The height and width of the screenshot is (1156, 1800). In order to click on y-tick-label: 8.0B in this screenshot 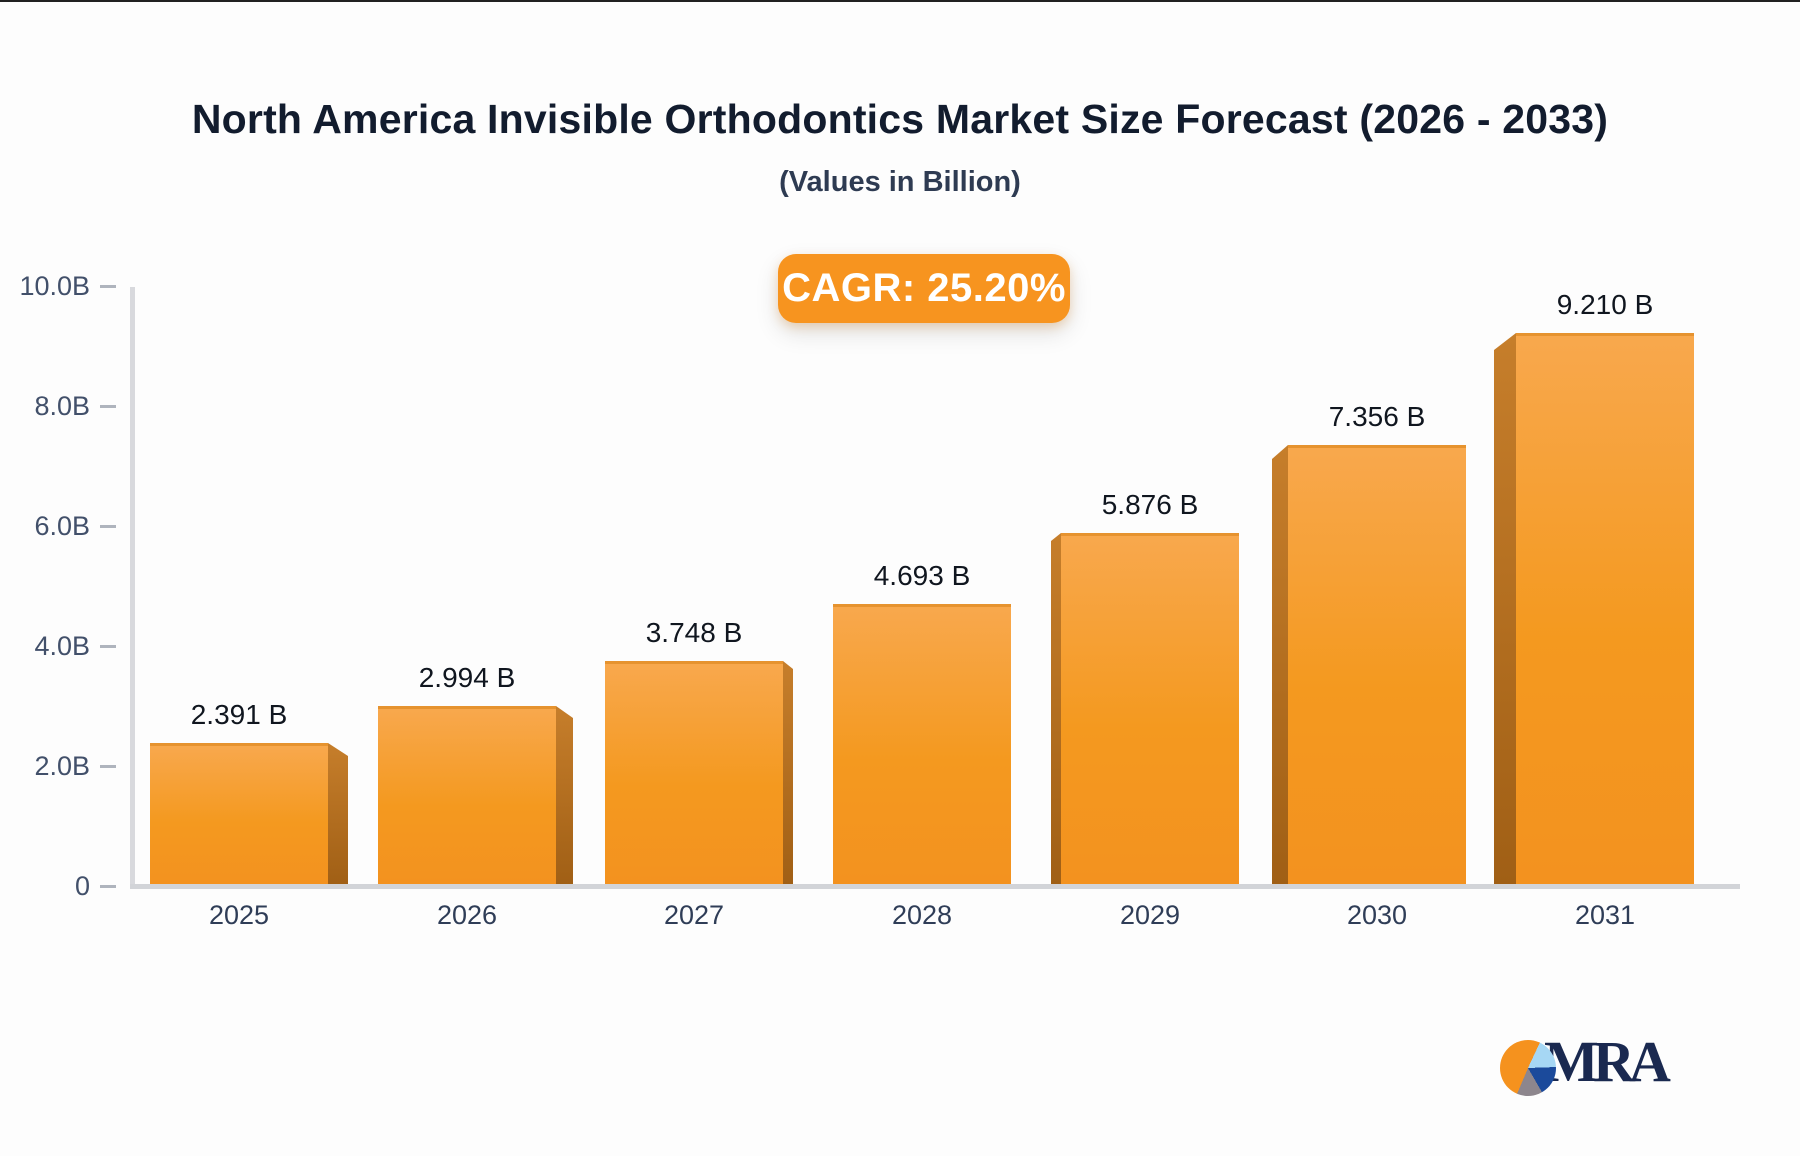, I will do `click(62, 406)`.